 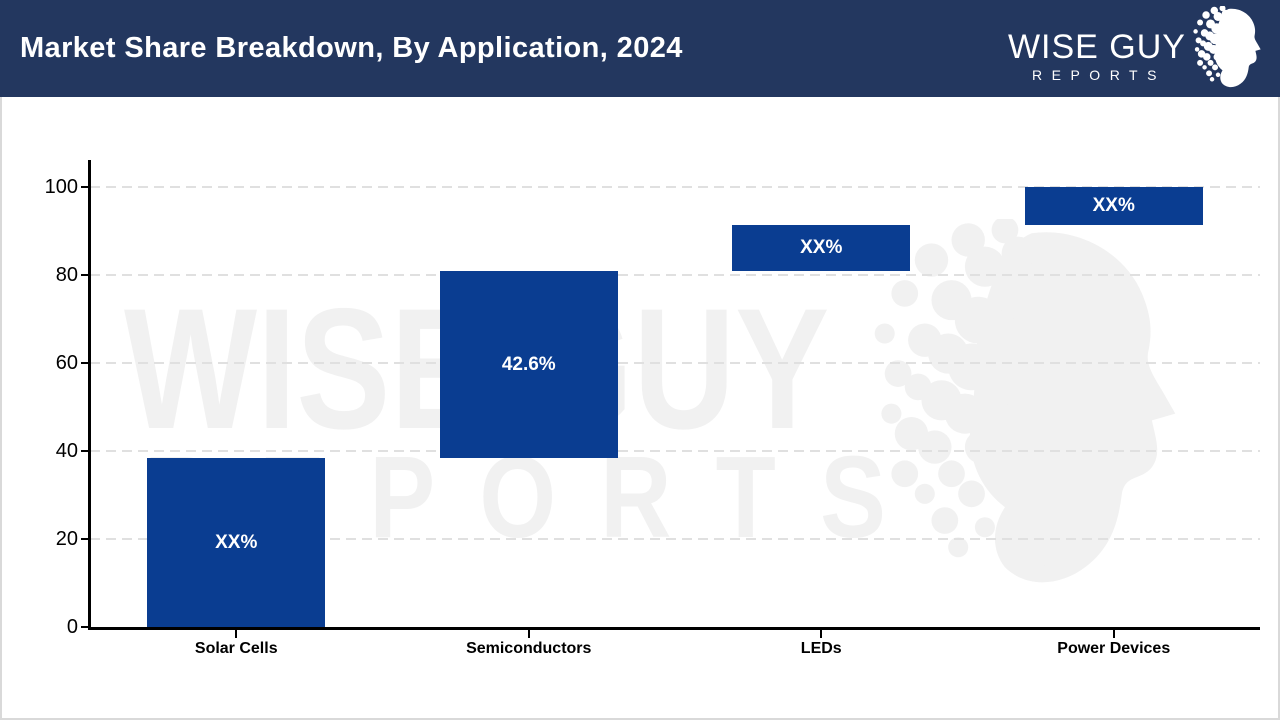 What do you see at coordinates (66, 363) in the screenshot?
I see `y-tick-label: 60` at bounding box center [66, 363].